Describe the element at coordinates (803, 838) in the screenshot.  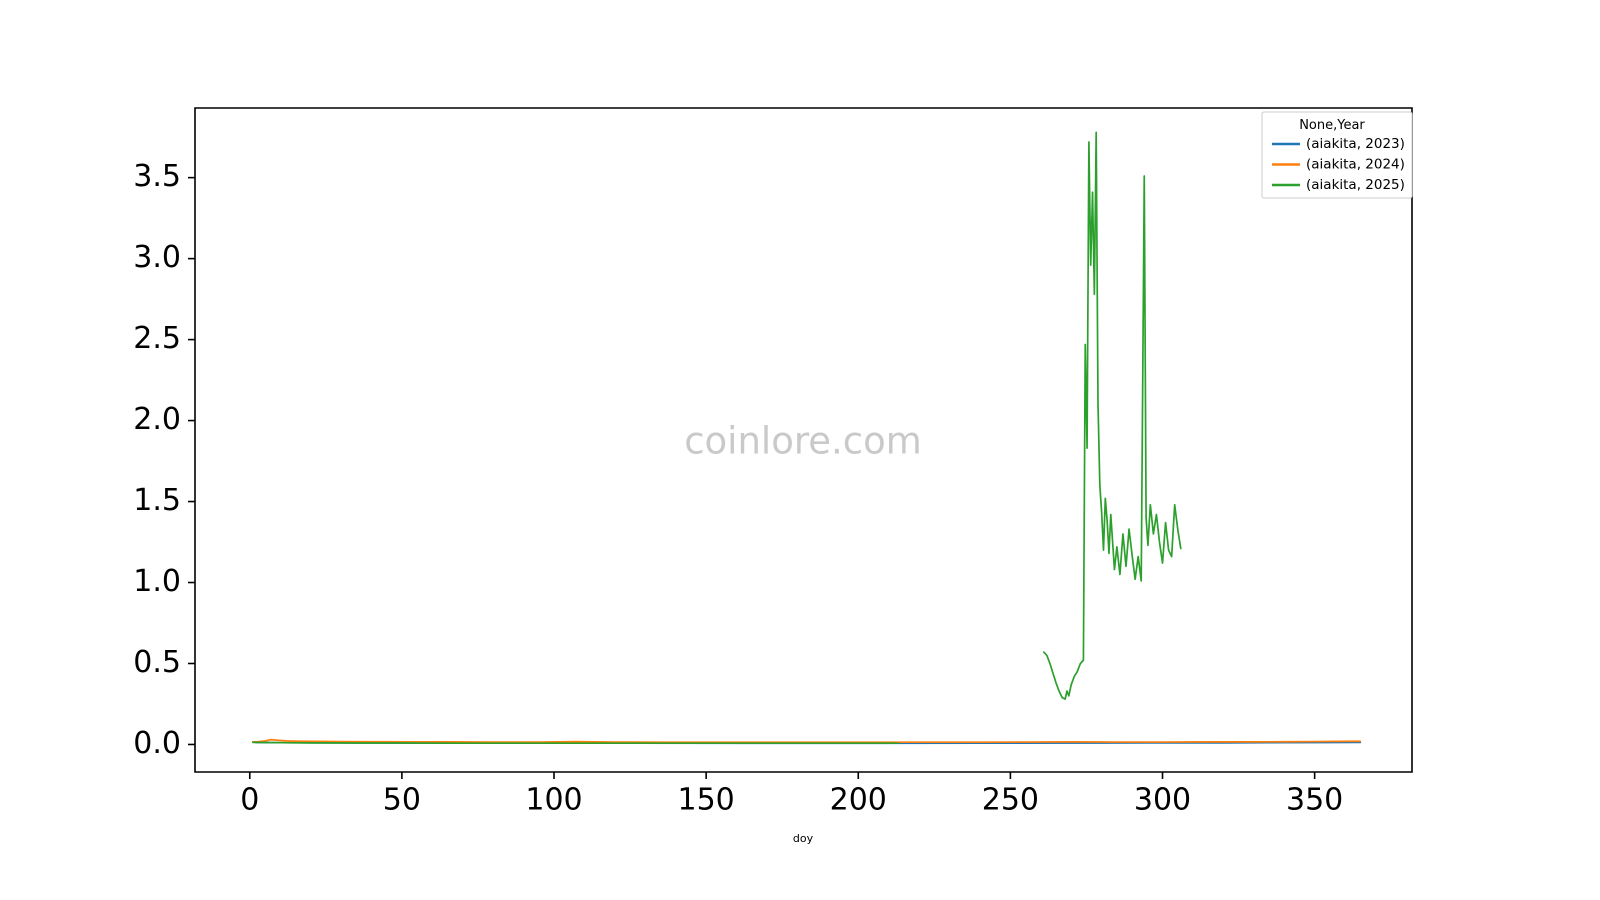
I see `x-axis-label: doy` at that location.